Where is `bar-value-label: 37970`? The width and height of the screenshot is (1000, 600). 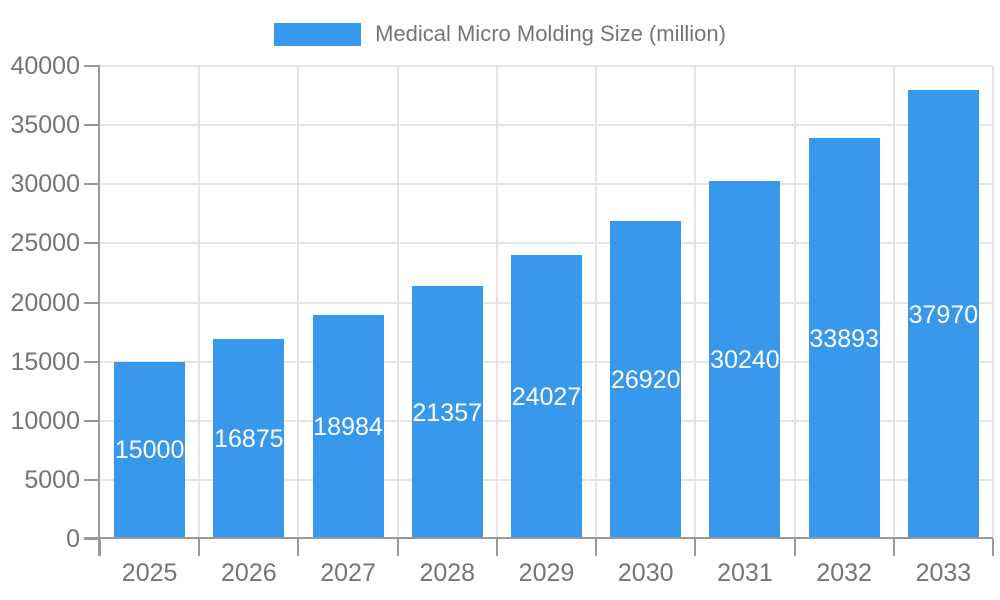
bar-value-label: 37970 is located at coordinates (943, 314).